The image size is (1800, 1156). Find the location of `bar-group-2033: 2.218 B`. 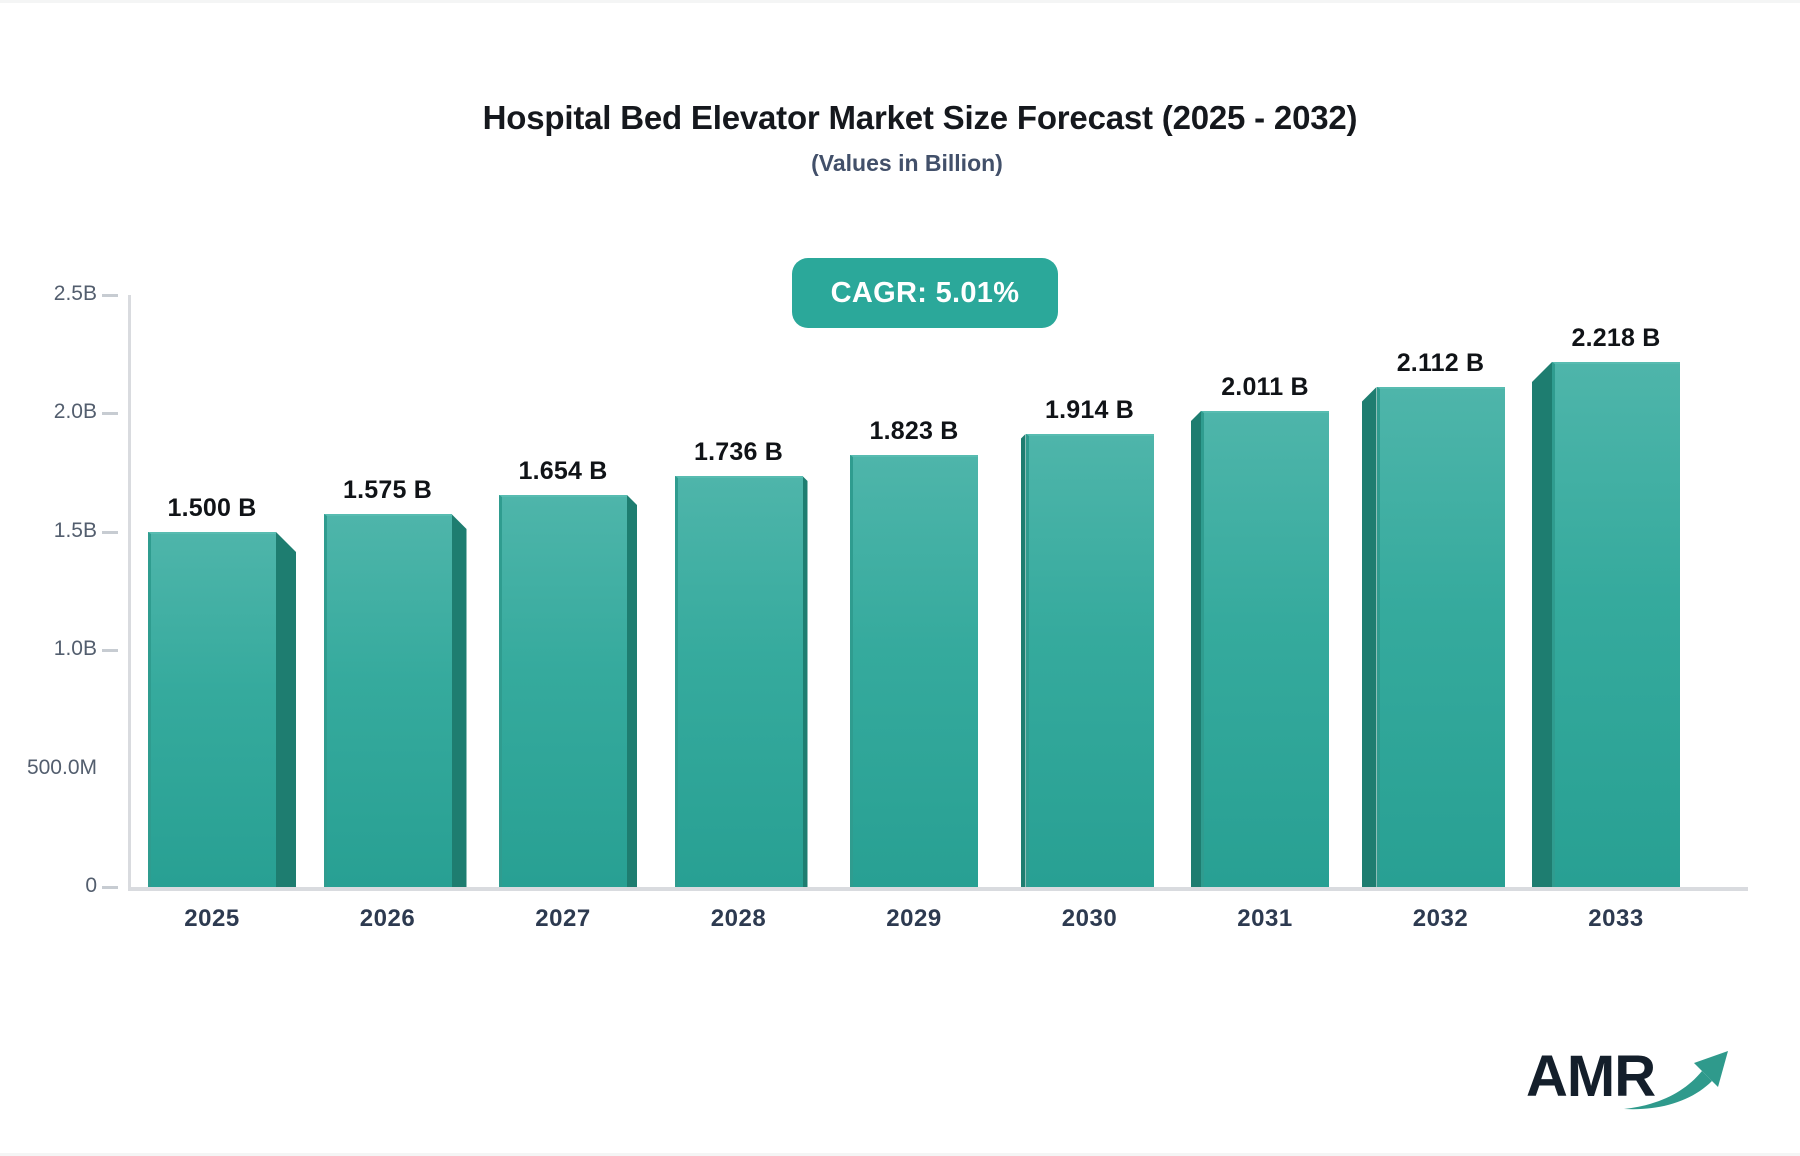

bar-group-2033: 2.218 B is located at coordinates (1606, 605).